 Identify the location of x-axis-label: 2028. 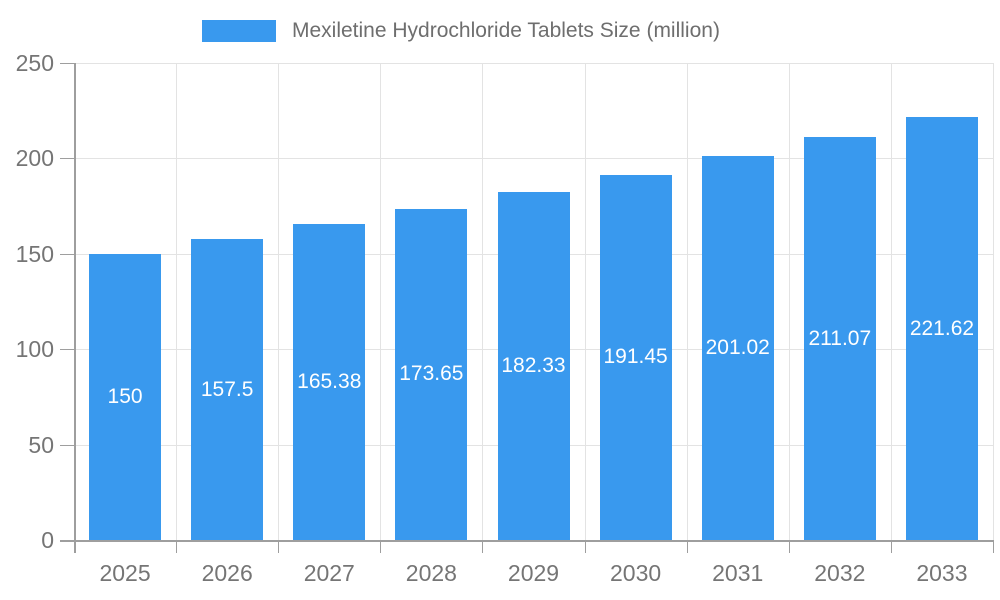
(431, 573).